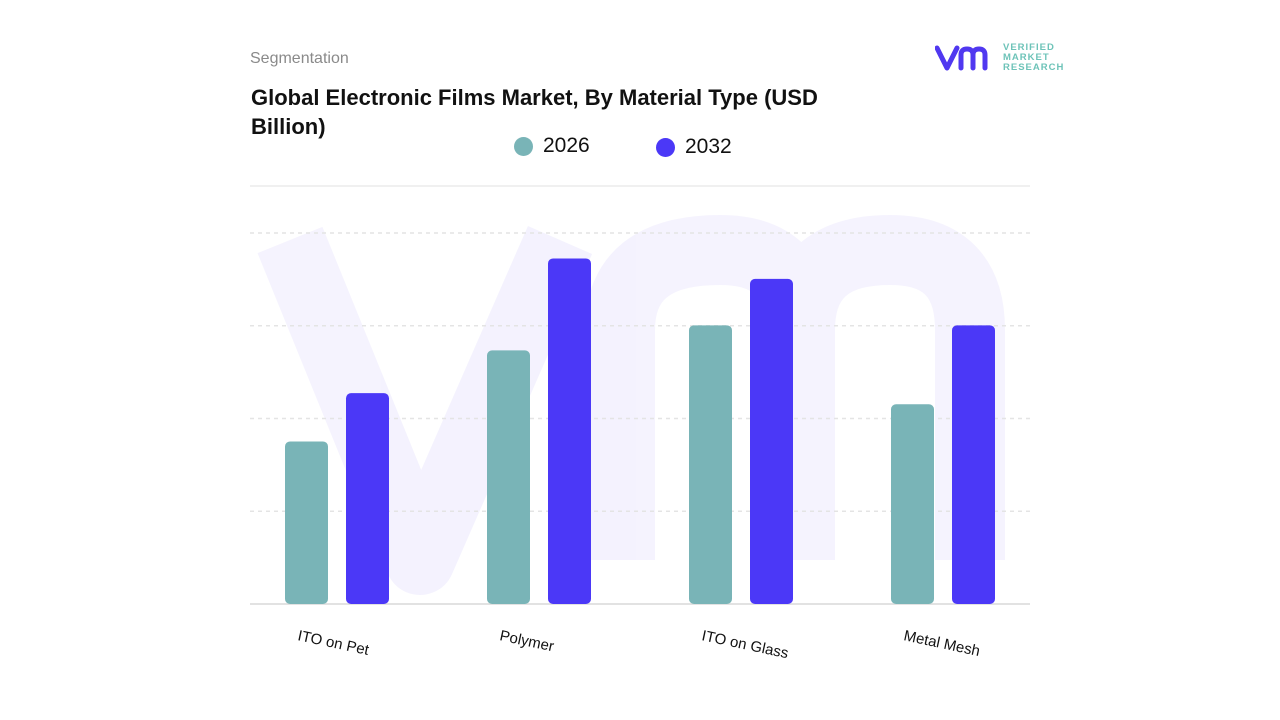  What do you see at coordinates (999, 58) in the screenshot?
I see `vmr-logo: VERIFIED MARKET RESEARCH` at bounding box center [999, 58].